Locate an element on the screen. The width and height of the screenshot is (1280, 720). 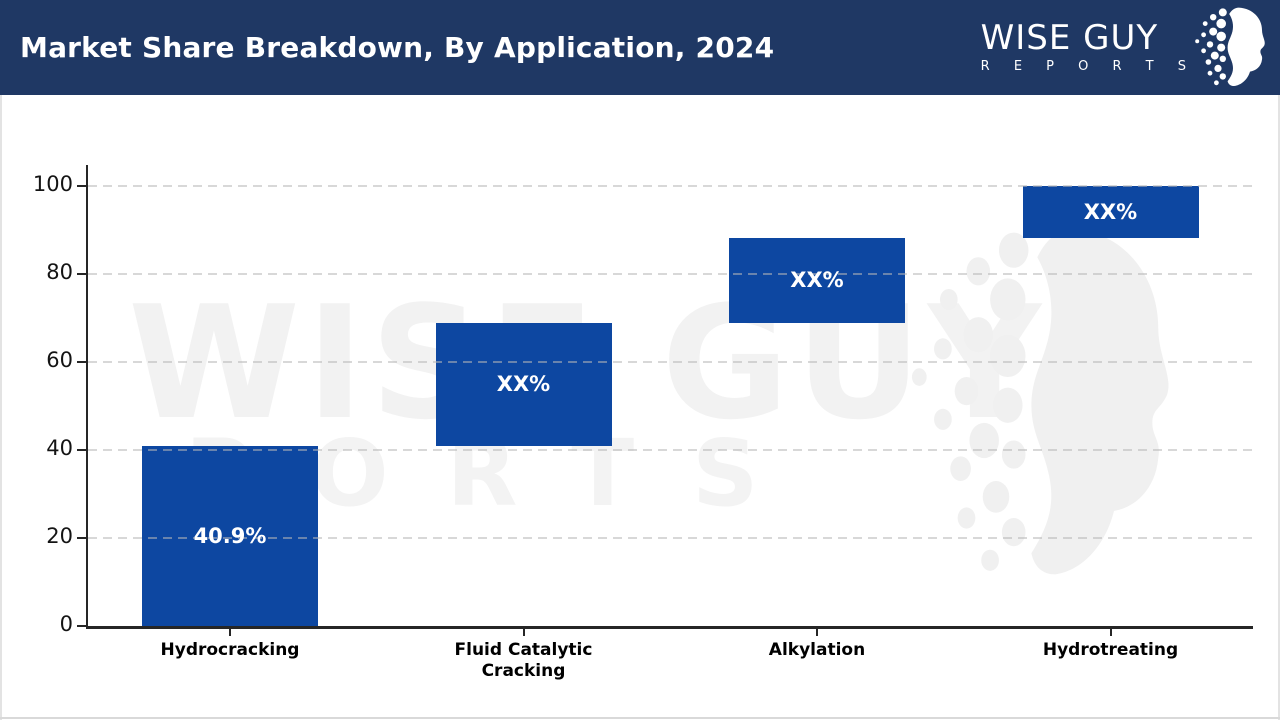
y-tick-label: 0 is located at coordinates (66, 624).